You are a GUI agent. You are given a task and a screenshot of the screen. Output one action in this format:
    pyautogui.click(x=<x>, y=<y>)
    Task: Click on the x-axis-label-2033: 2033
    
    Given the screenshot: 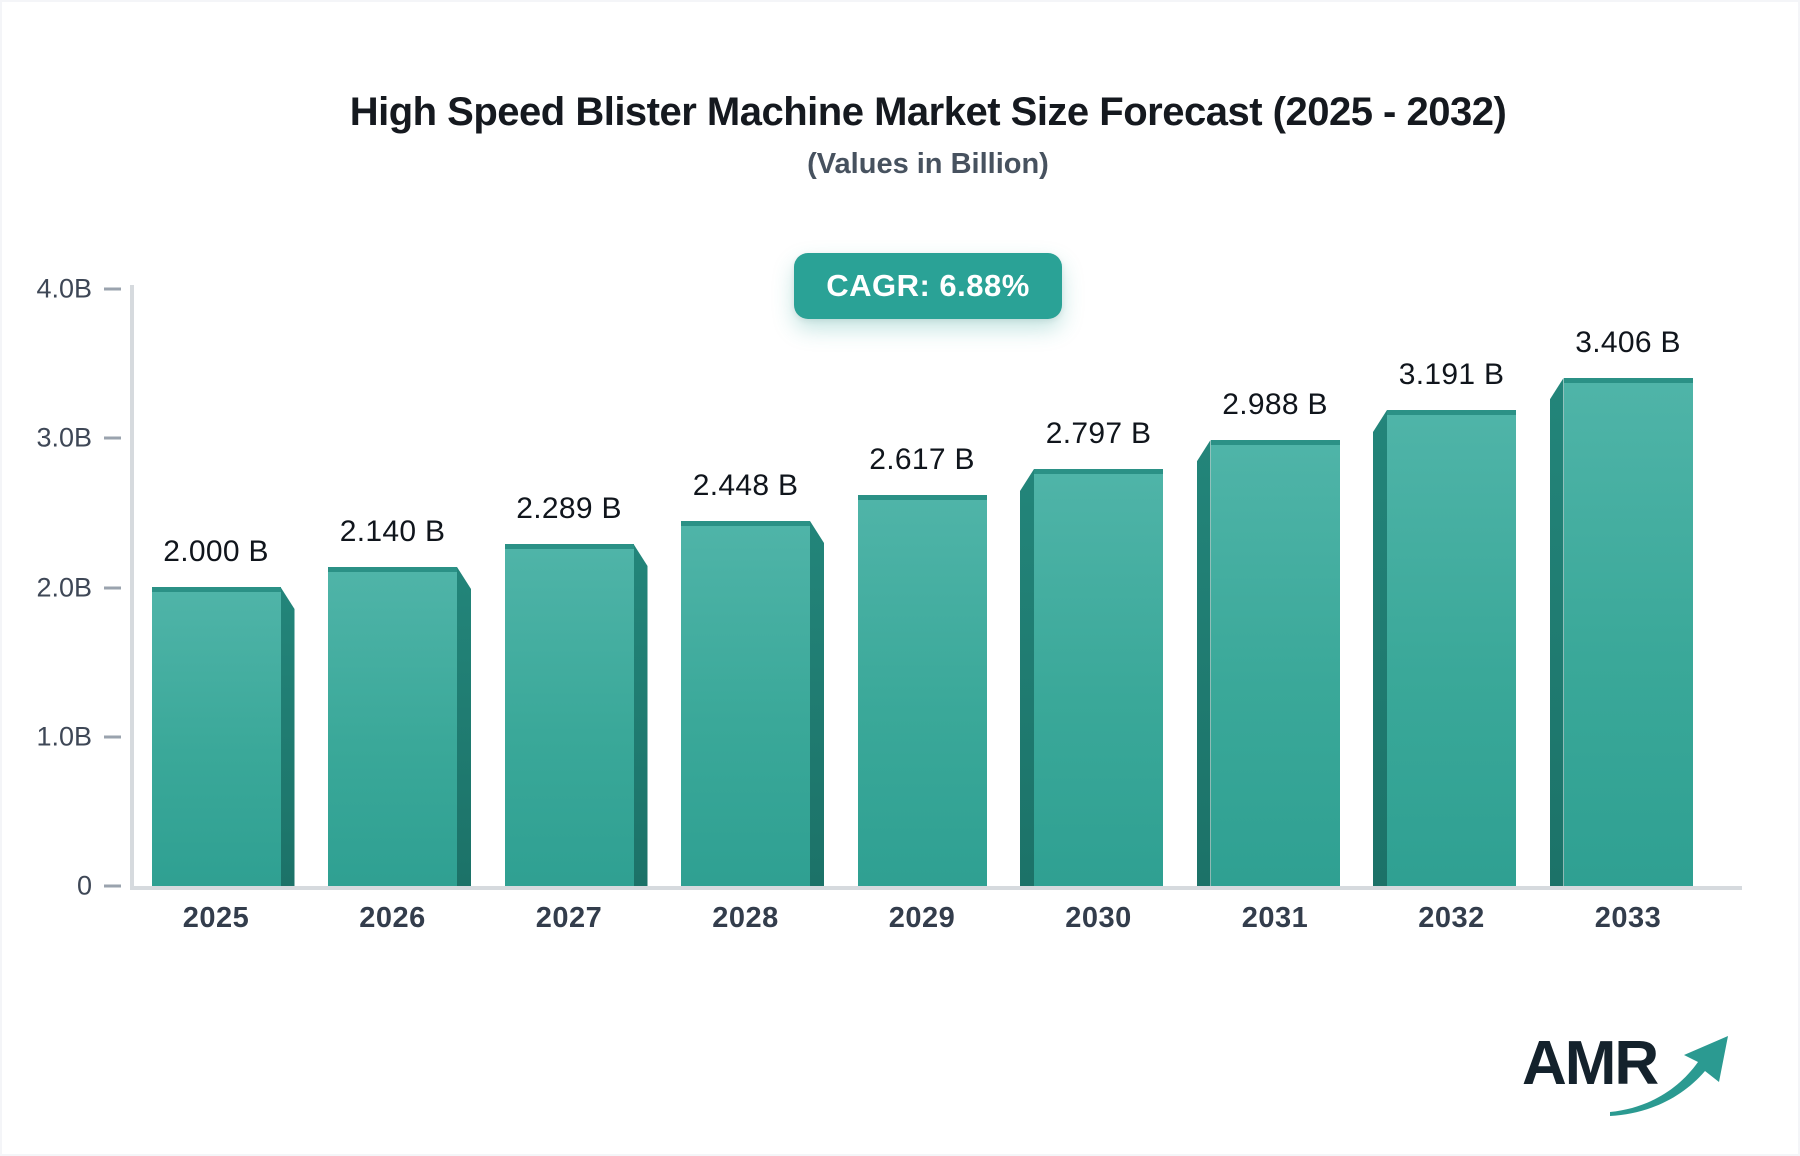 What is the action you would take?
    pyautogui.click(x=1628, y=918)
    